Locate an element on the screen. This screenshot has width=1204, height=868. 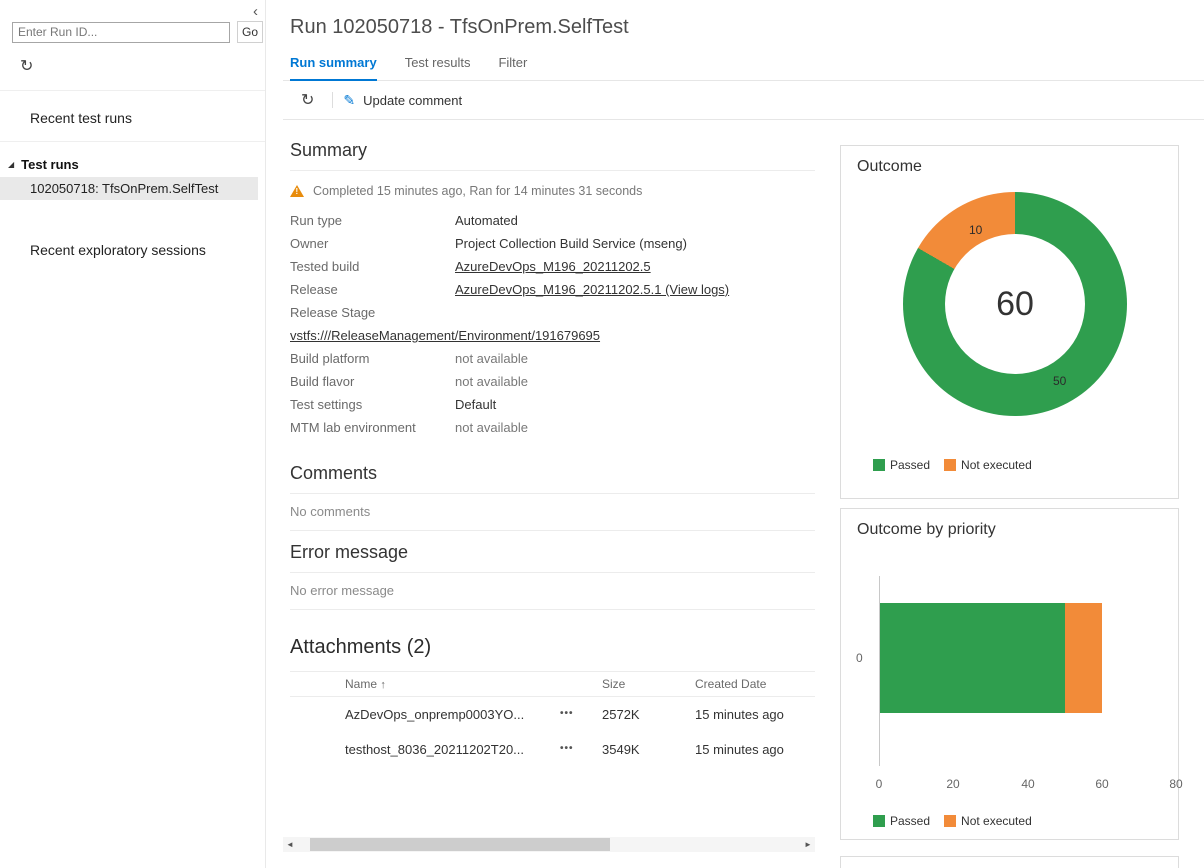
priority-bar-chart: 0 0 20 40 60 80 is located at coordinates (1019, 683).